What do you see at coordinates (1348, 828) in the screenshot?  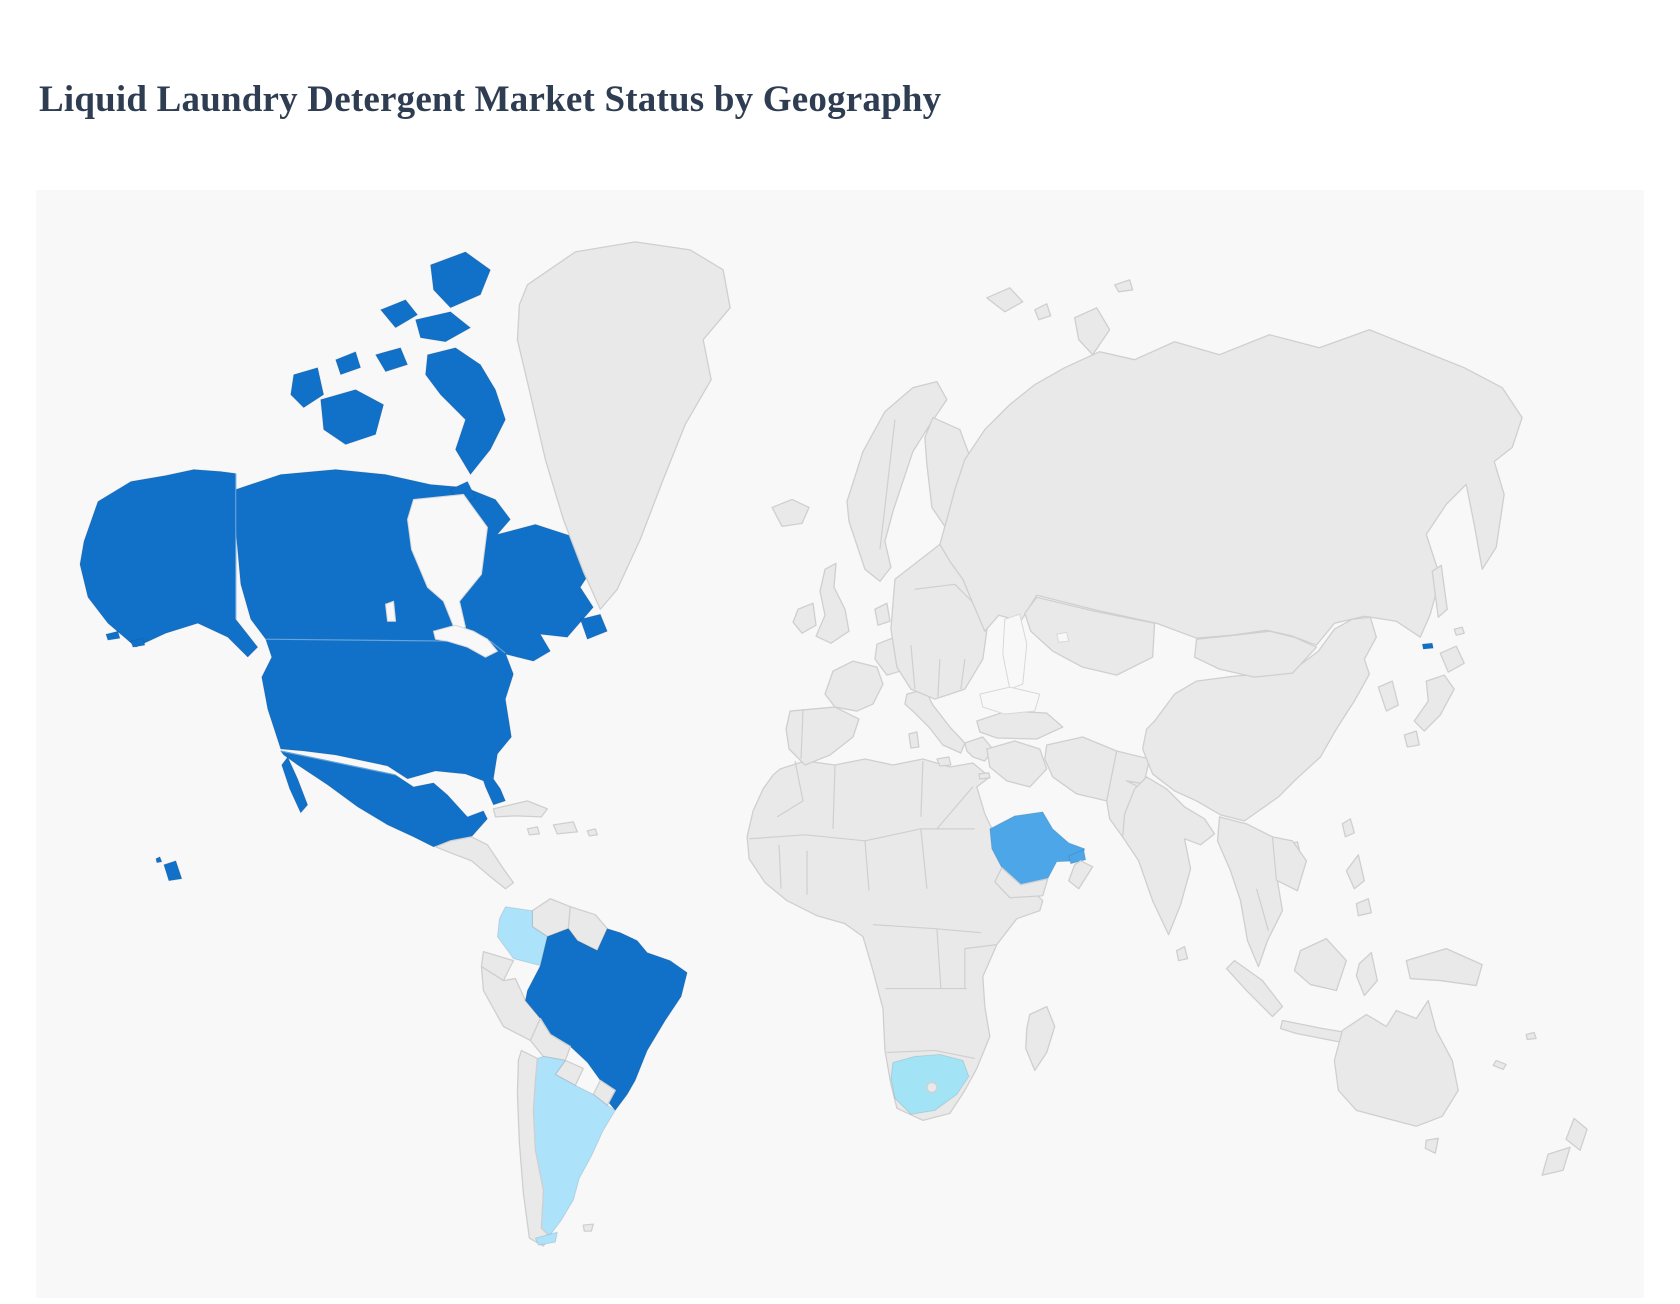 I see `island-taiwan` at bounding box center [1348, 828].